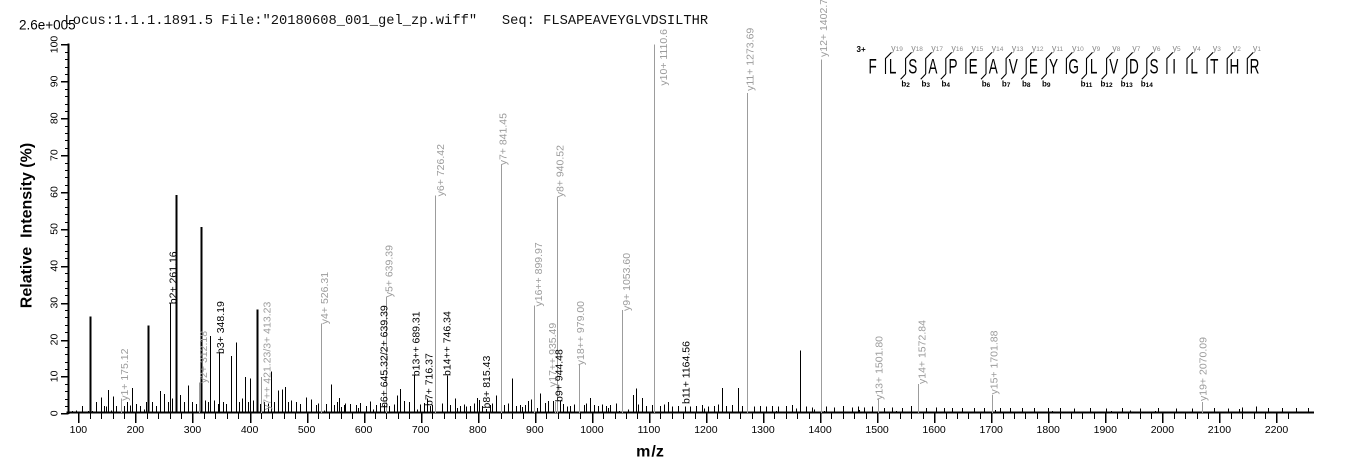 Image resolution: width=1362 pixels, height=473 pixels. Describe the element at coordinates (1026, 84) in the screenshot. I see `svg-text: b8` at that location.